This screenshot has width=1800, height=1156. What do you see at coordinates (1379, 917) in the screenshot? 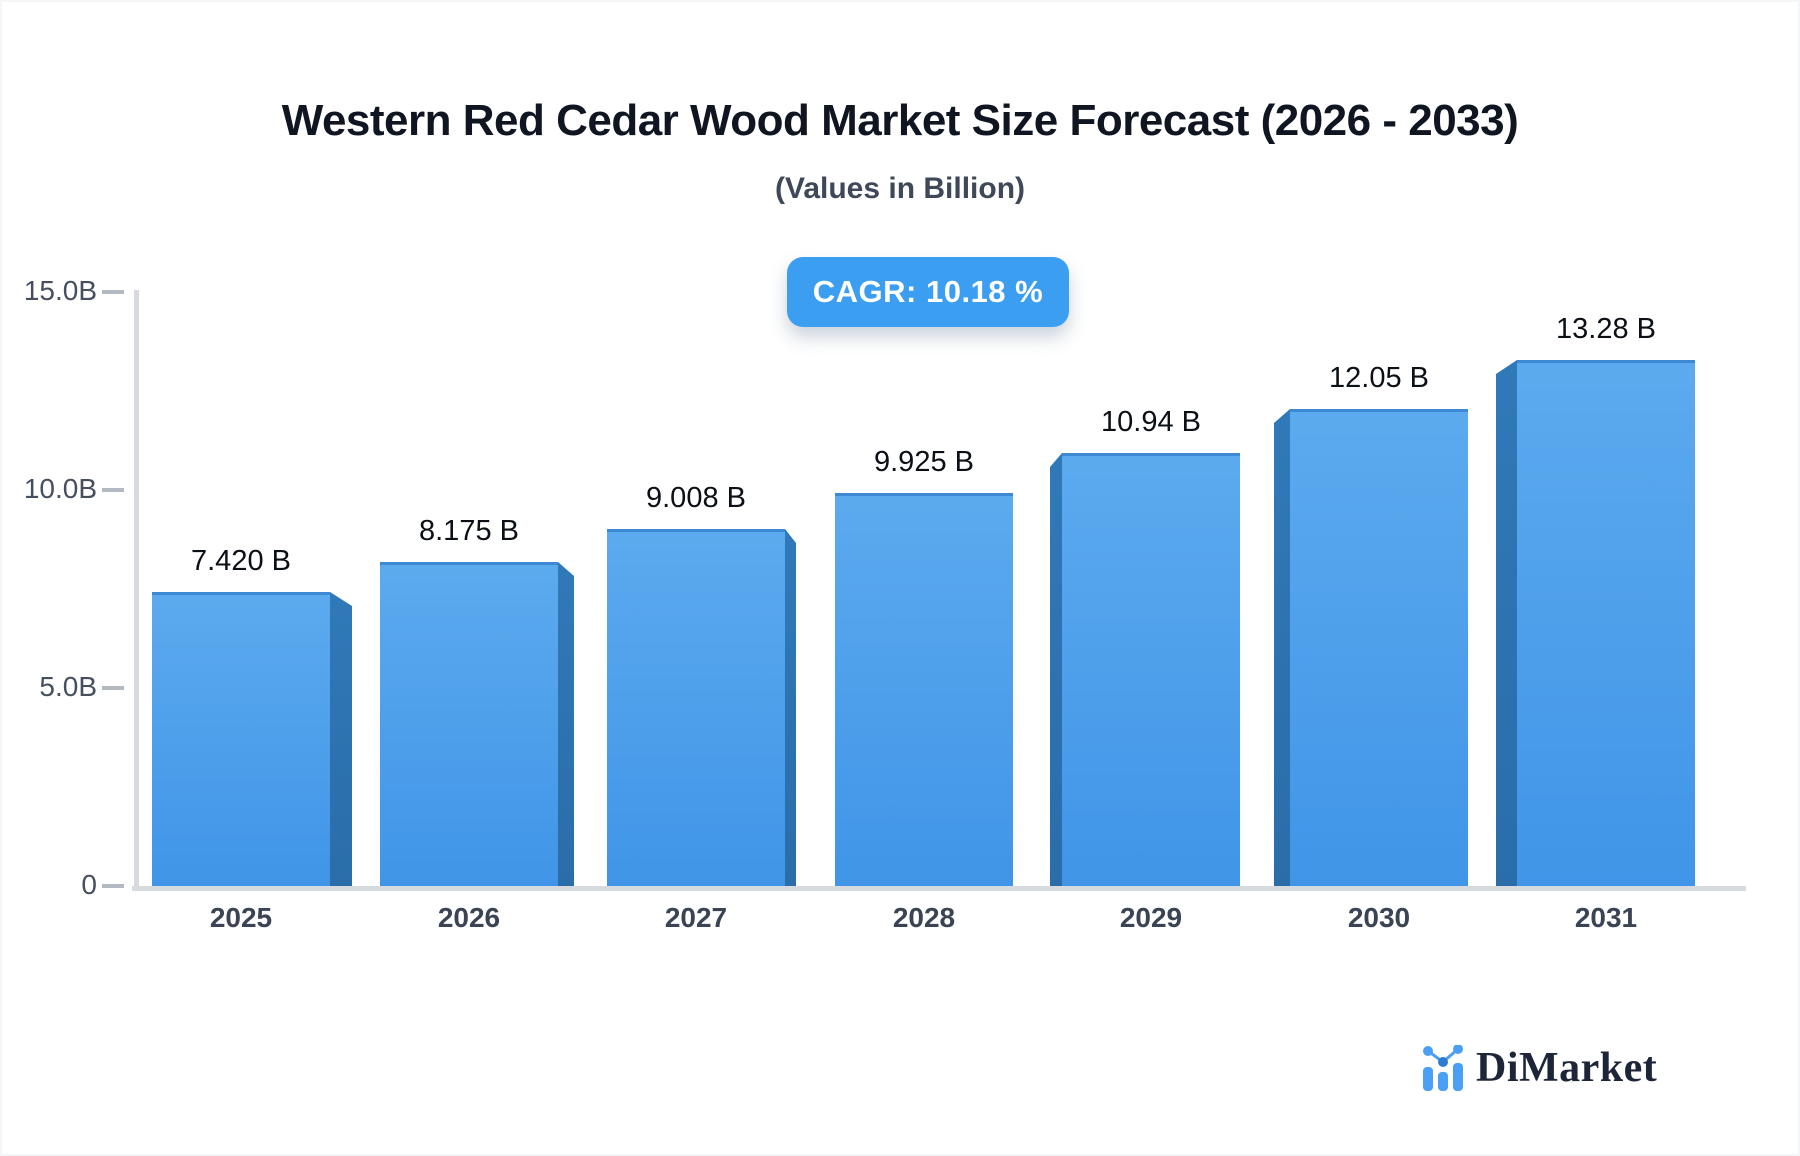
I see `x-axis-label: 2030` at bounding box center [1379, 917].